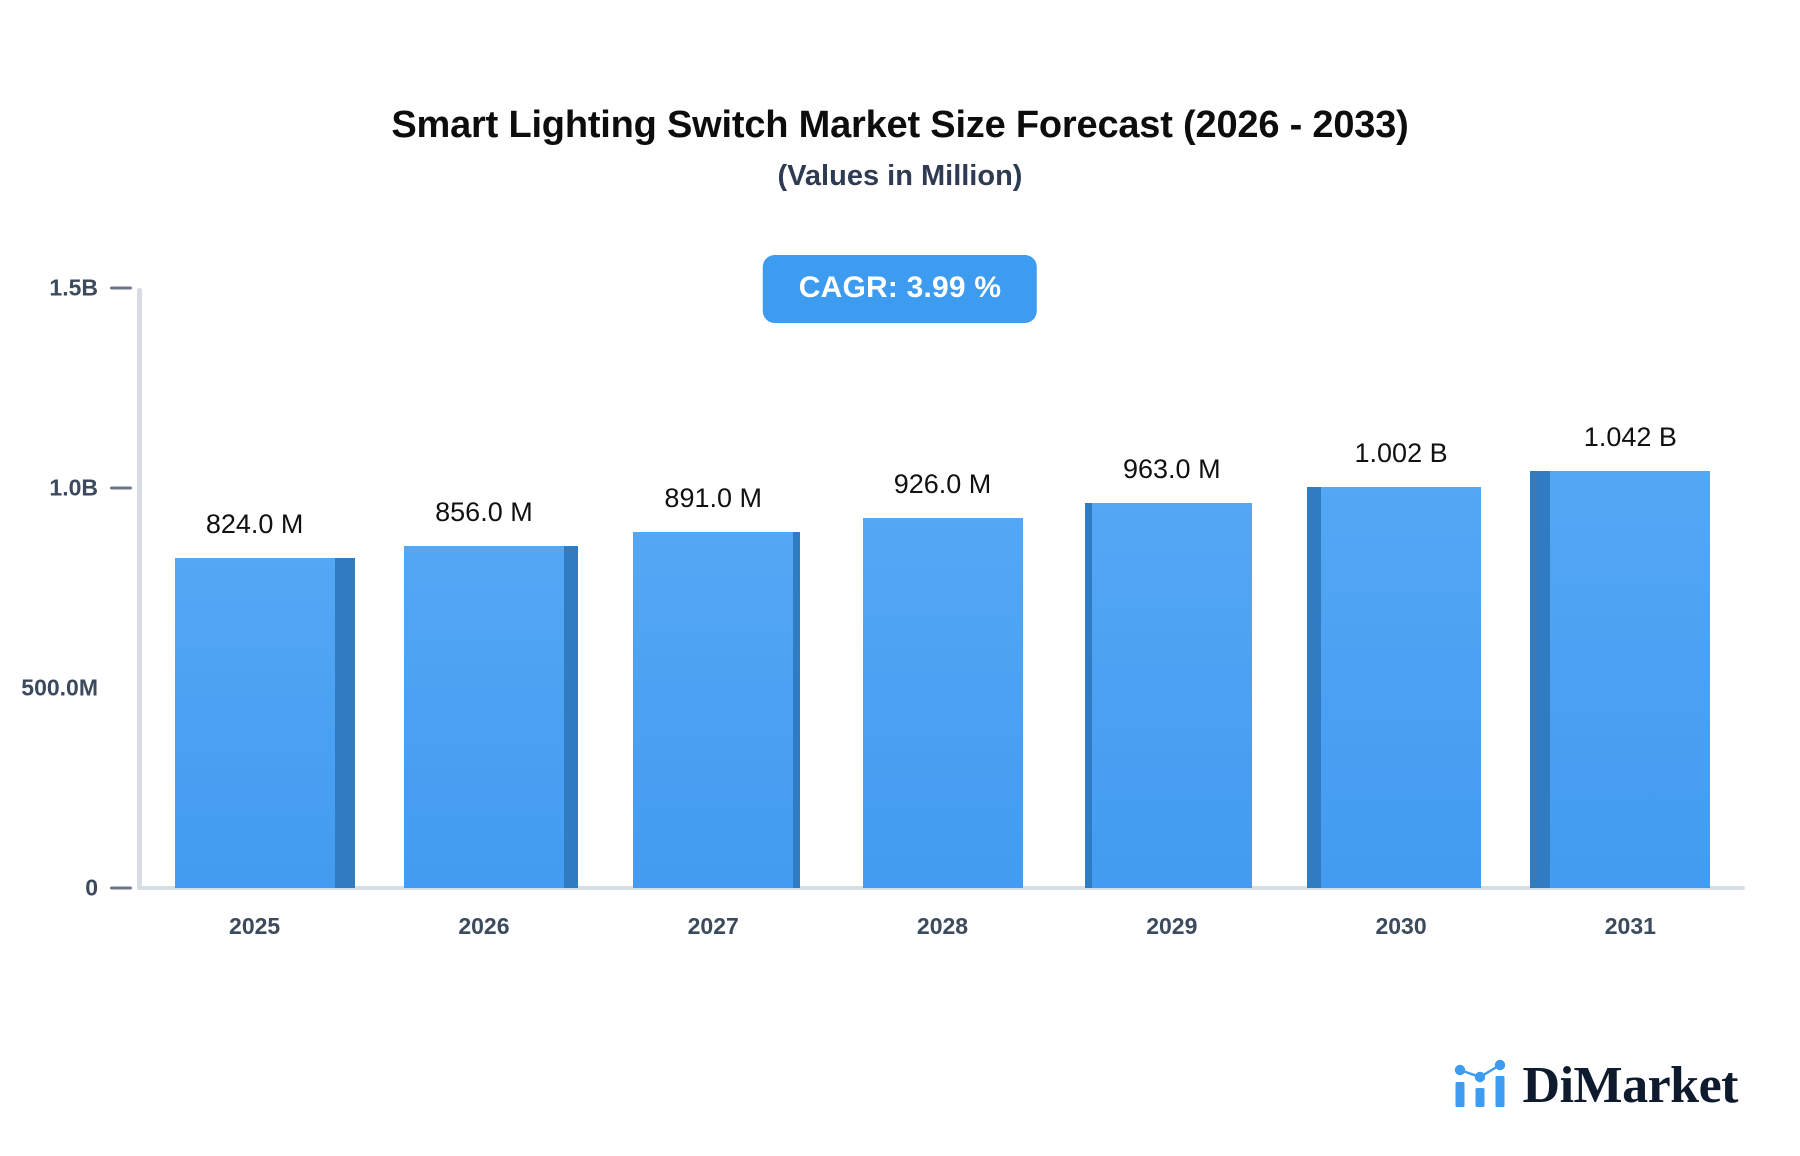 The image size is (1800, 1156). What do you see at coordinates (713, 497) in the screenshot?
I see `bar-value-label: 891.0 M` at bounding box center [713, 497].